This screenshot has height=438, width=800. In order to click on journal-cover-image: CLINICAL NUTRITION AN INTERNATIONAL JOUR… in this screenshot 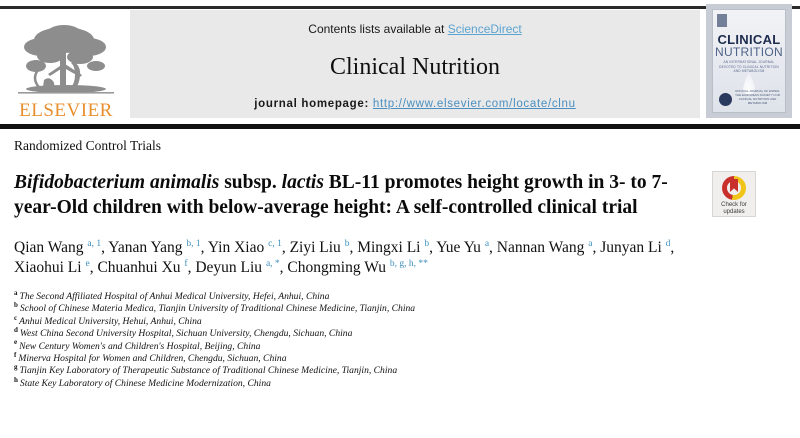, I will do `click(749, 61)`.